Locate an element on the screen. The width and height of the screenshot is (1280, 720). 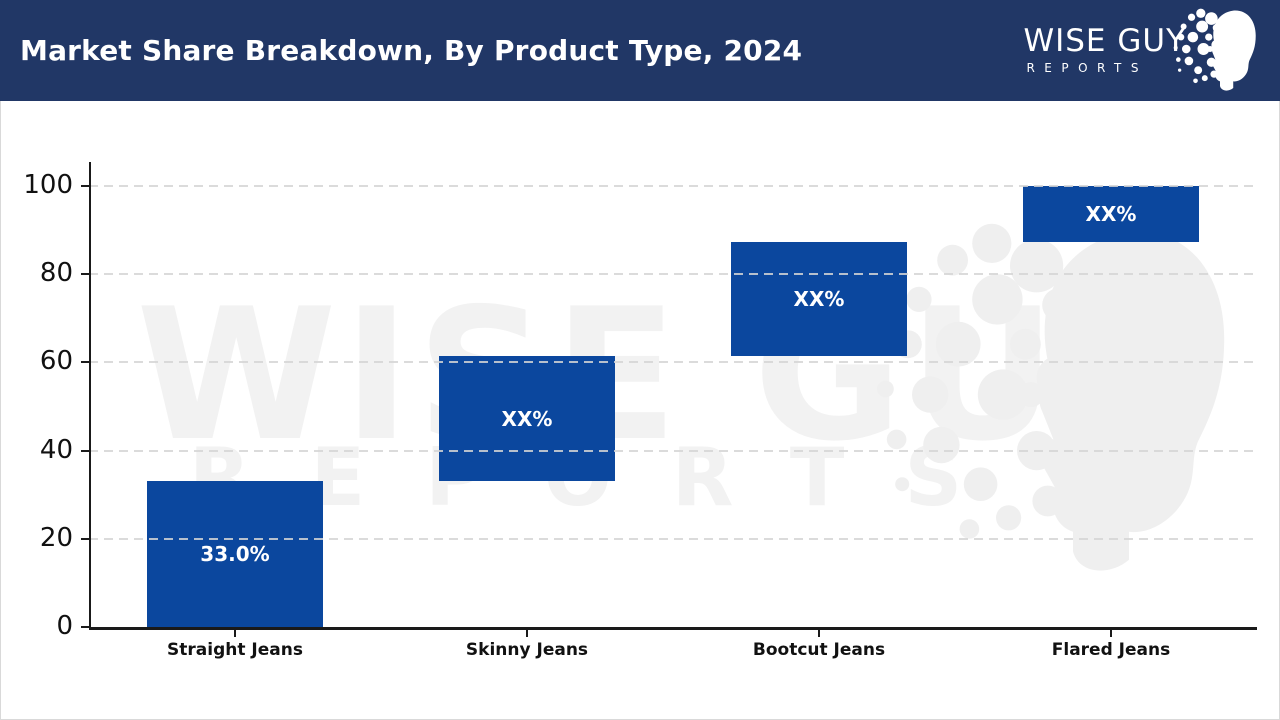
brand-logo: WISE GUY REPORTS is located at coordinates (1151, 51).